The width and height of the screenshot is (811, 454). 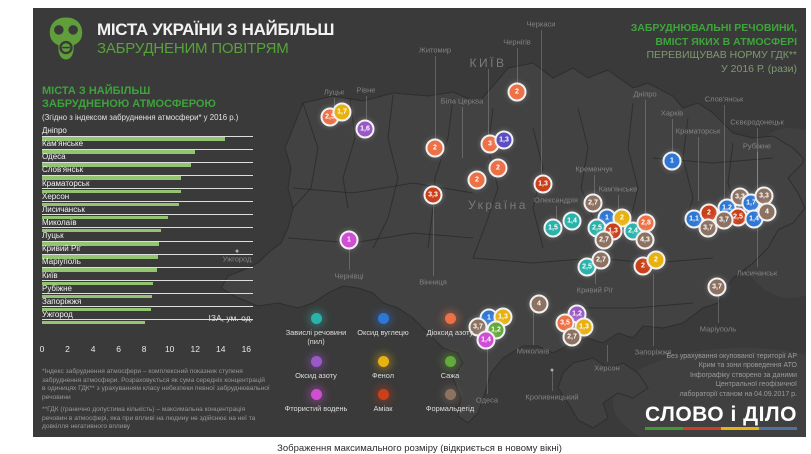 What do you see at coordinates (54, 157) in the screenshot?
I see `bar-city-label: Одеса` at bounding box center [54, 157].